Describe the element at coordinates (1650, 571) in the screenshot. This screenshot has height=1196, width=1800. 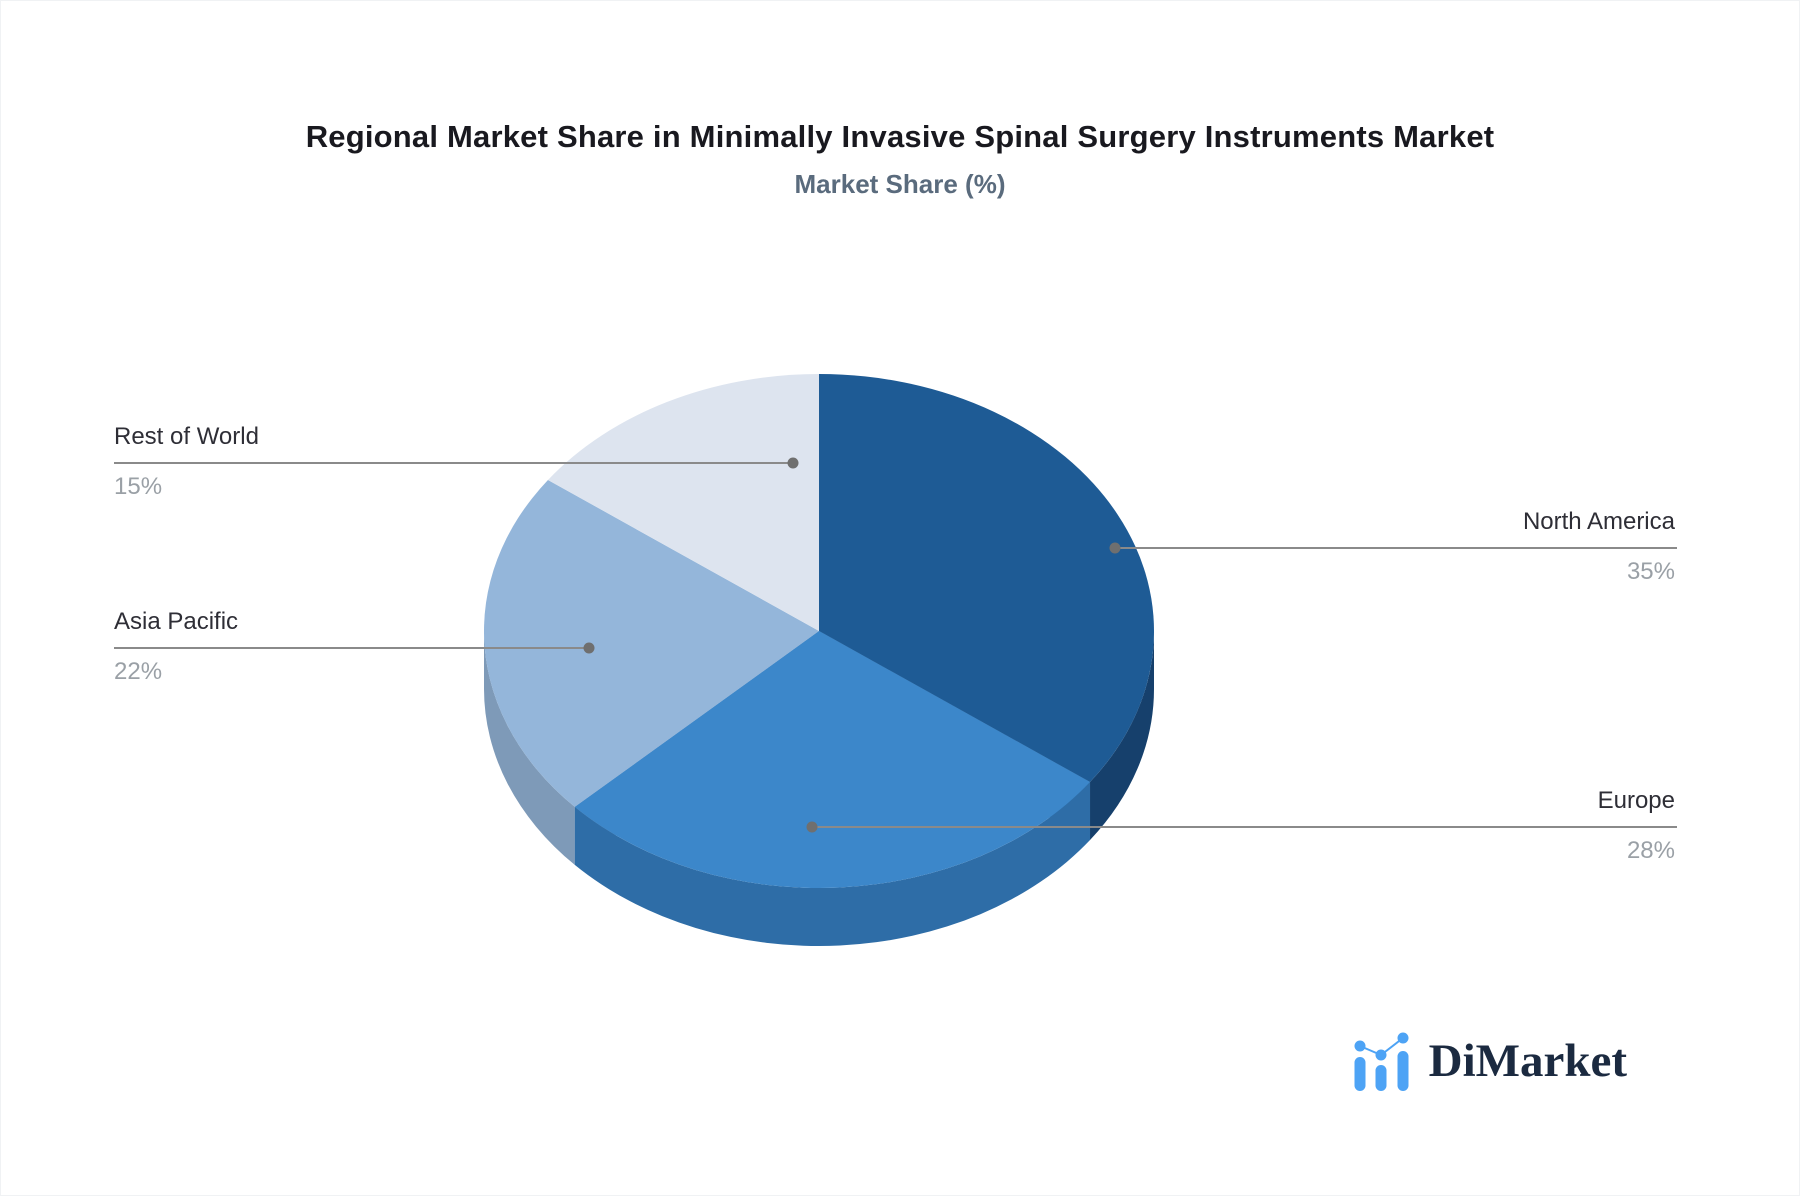
I see `segment-value-north-america: 35%` at that location.